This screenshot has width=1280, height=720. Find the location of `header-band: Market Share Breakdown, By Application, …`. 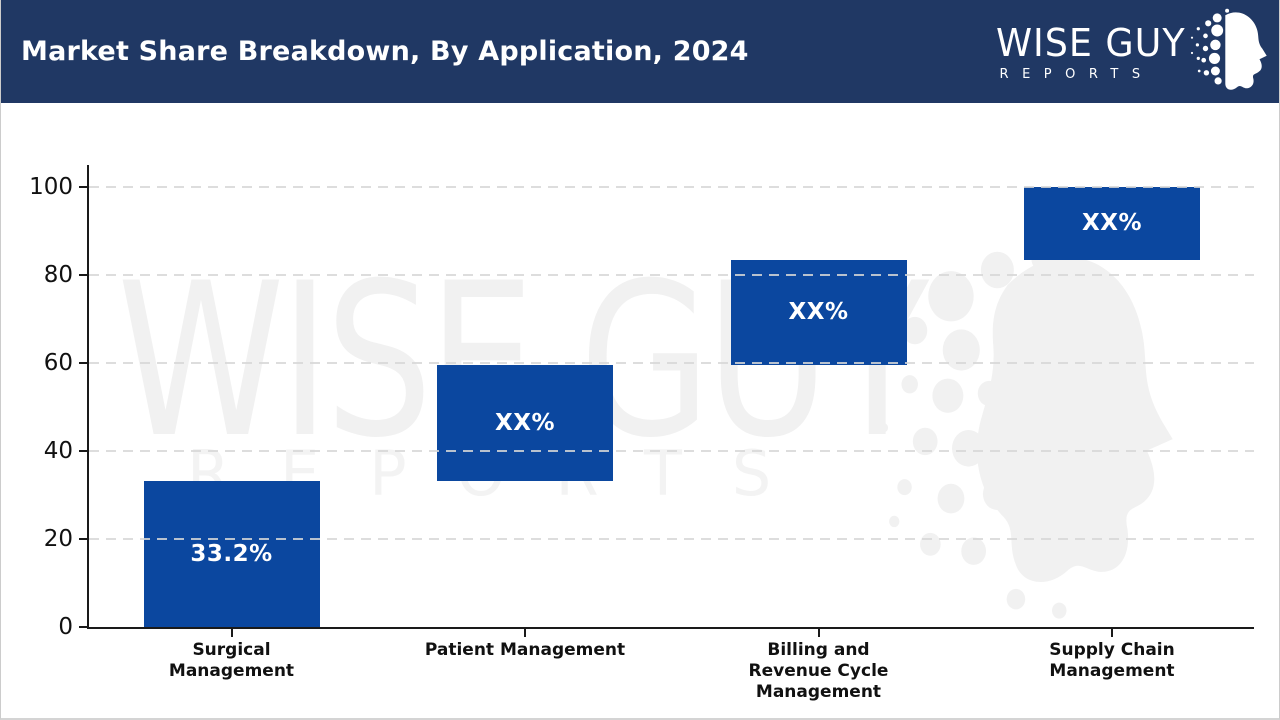

header-band: Market Share Breakdown, By Application, … is located at coordinates (640, 51).